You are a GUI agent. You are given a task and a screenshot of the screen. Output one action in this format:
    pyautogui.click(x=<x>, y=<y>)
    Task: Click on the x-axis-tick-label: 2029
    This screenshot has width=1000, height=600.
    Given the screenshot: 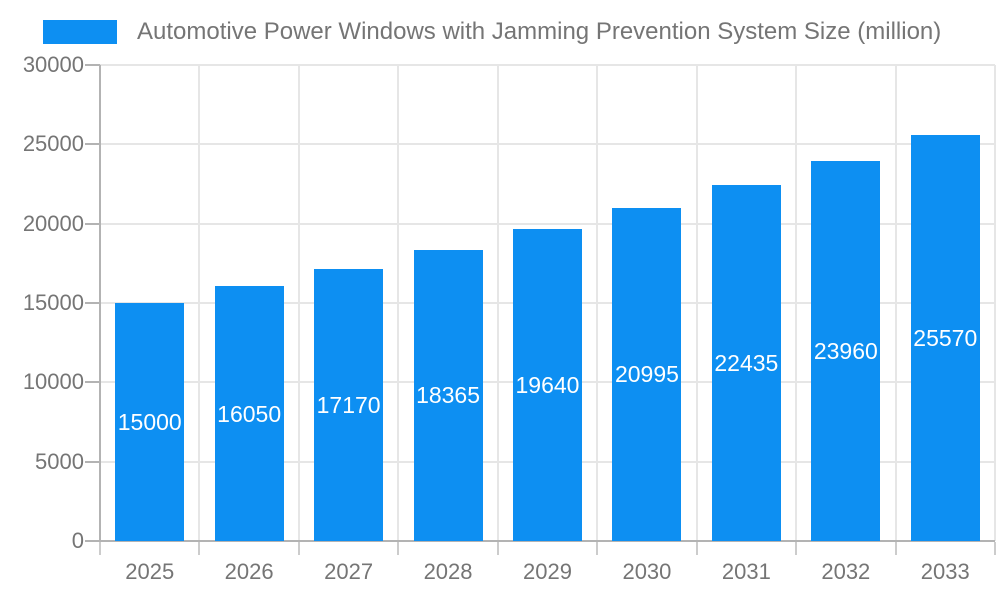 What is the action you would take?
    pyautogui.click(x=547, y=571)
    